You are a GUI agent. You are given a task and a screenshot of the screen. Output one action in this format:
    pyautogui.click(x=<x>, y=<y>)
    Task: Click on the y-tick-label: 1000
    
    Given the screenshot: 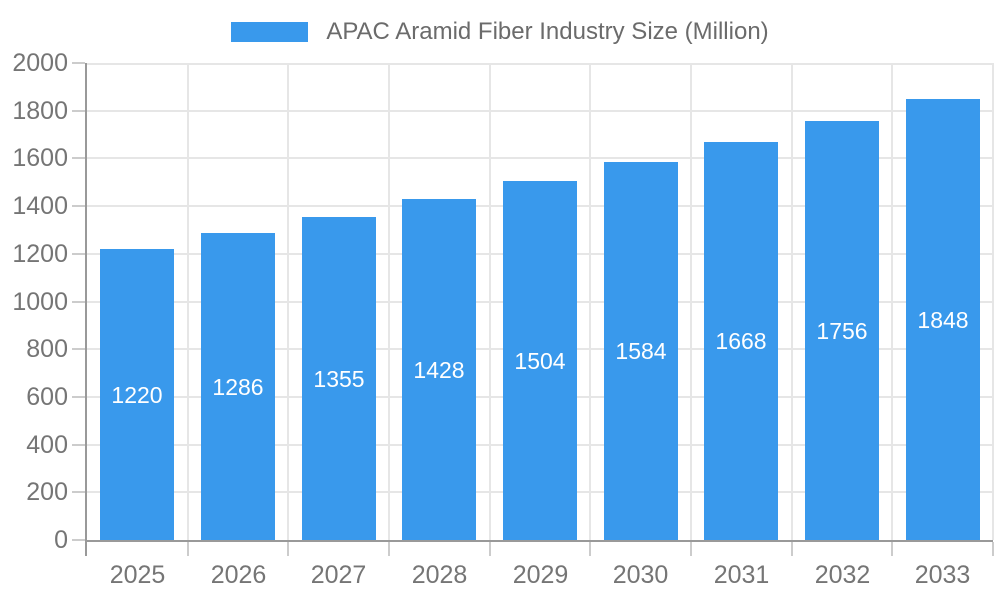 What is the action you would take?
    pyautogui.click(x=40, y=302)
    